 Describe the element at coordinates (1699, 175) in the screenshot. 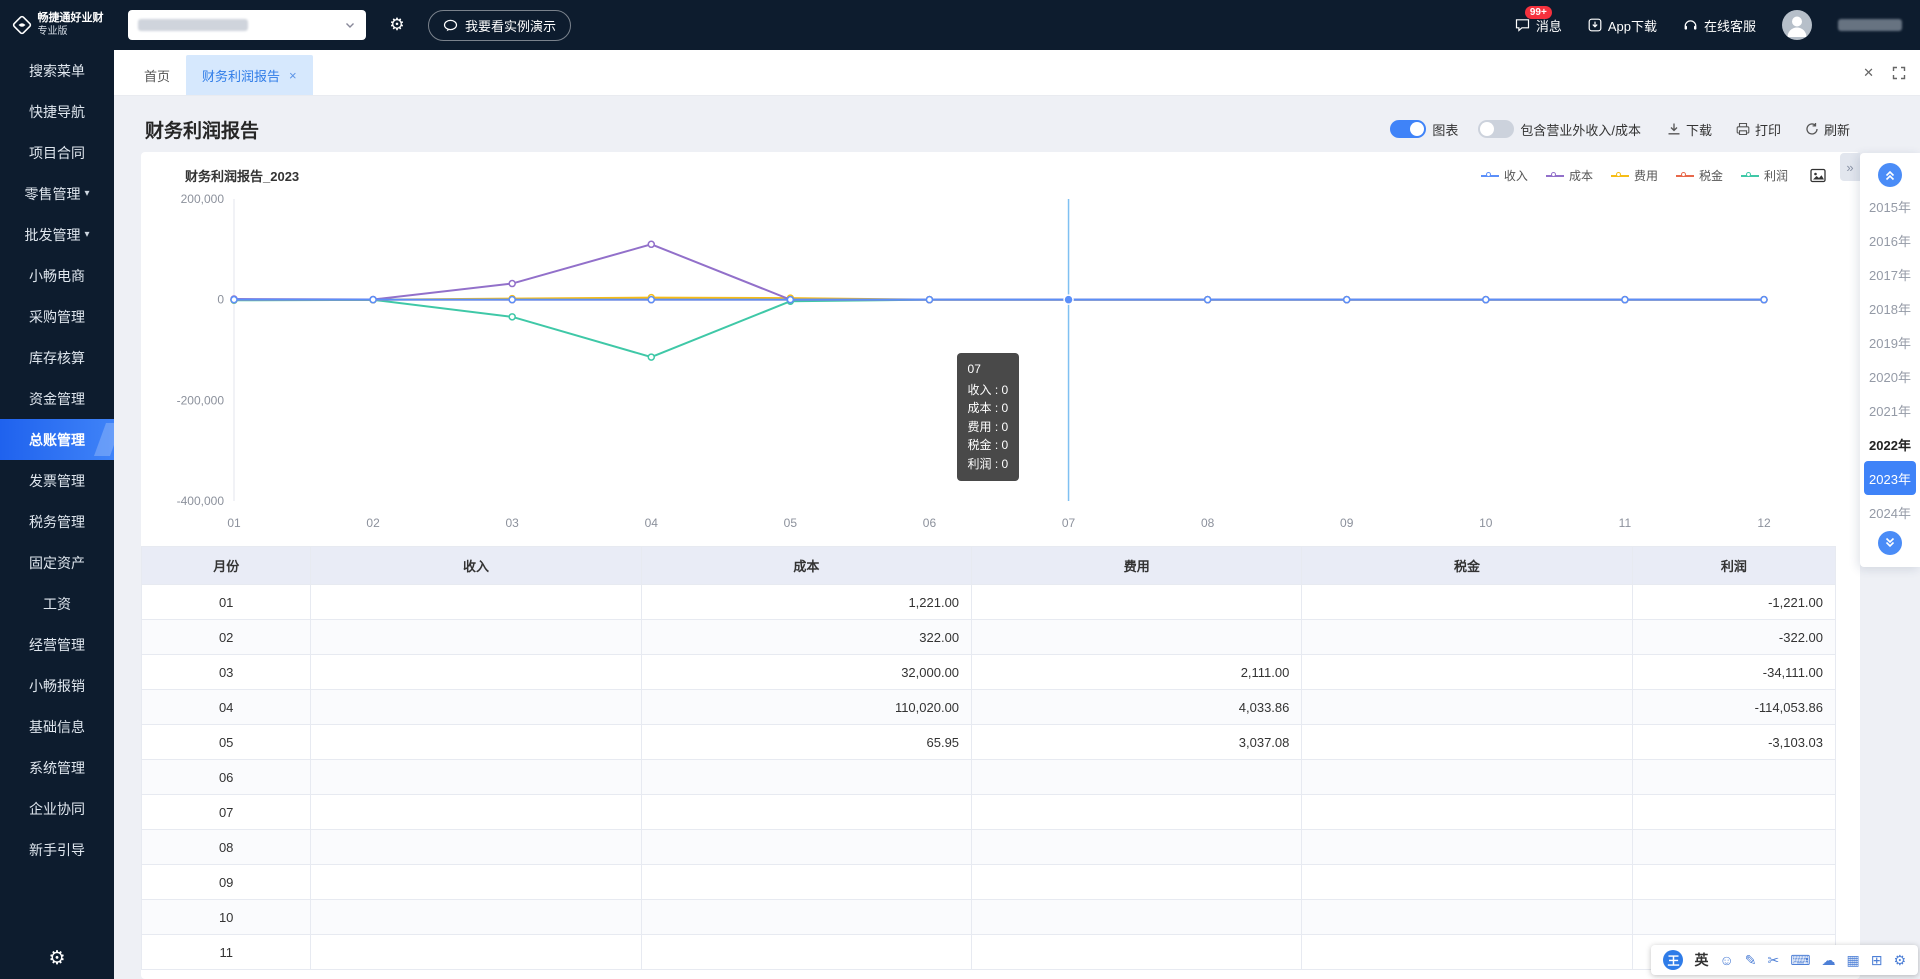

I see `legend-item-税金: 税金` at that location.